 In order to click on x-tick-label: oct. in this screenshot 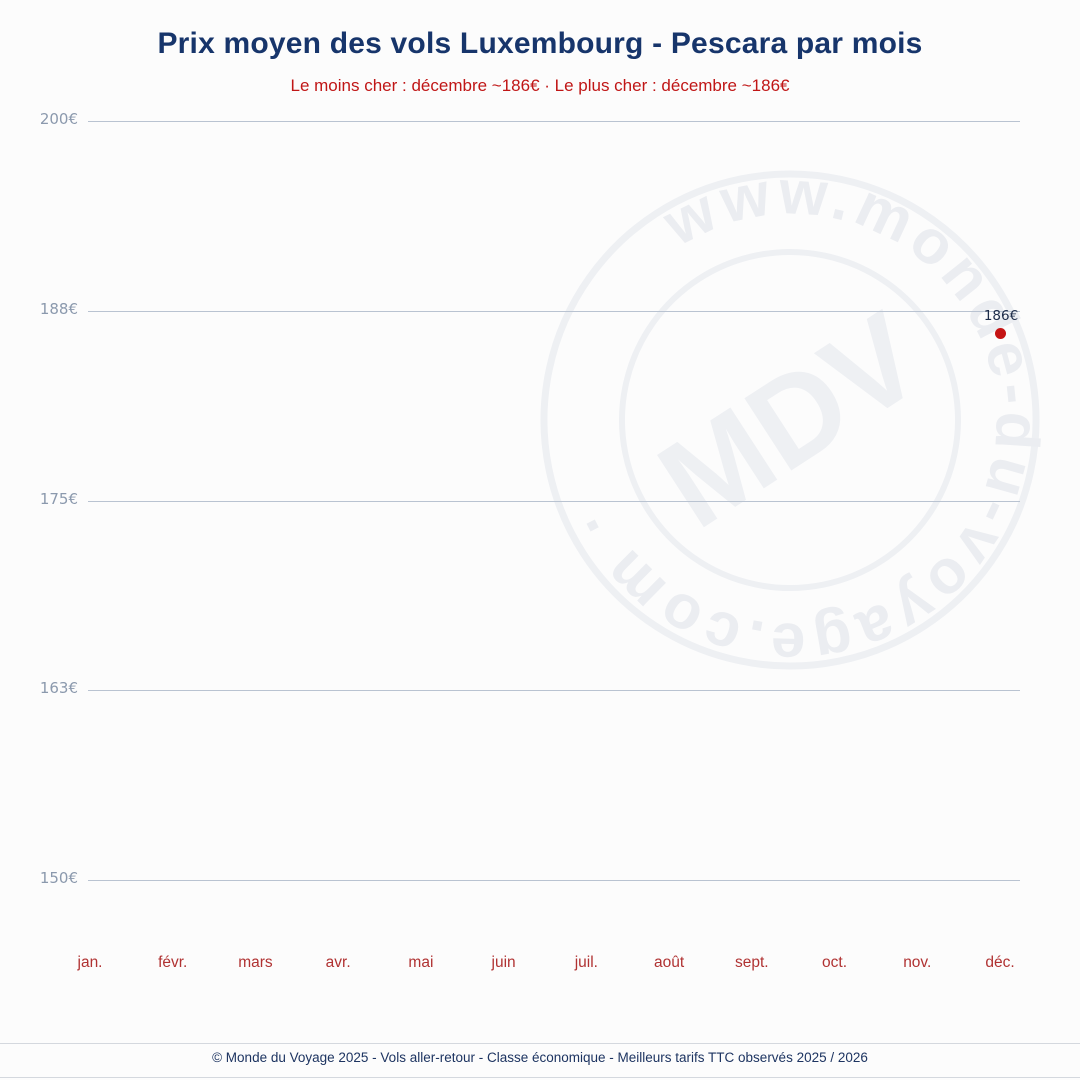, I will do `click(835, 962)`.